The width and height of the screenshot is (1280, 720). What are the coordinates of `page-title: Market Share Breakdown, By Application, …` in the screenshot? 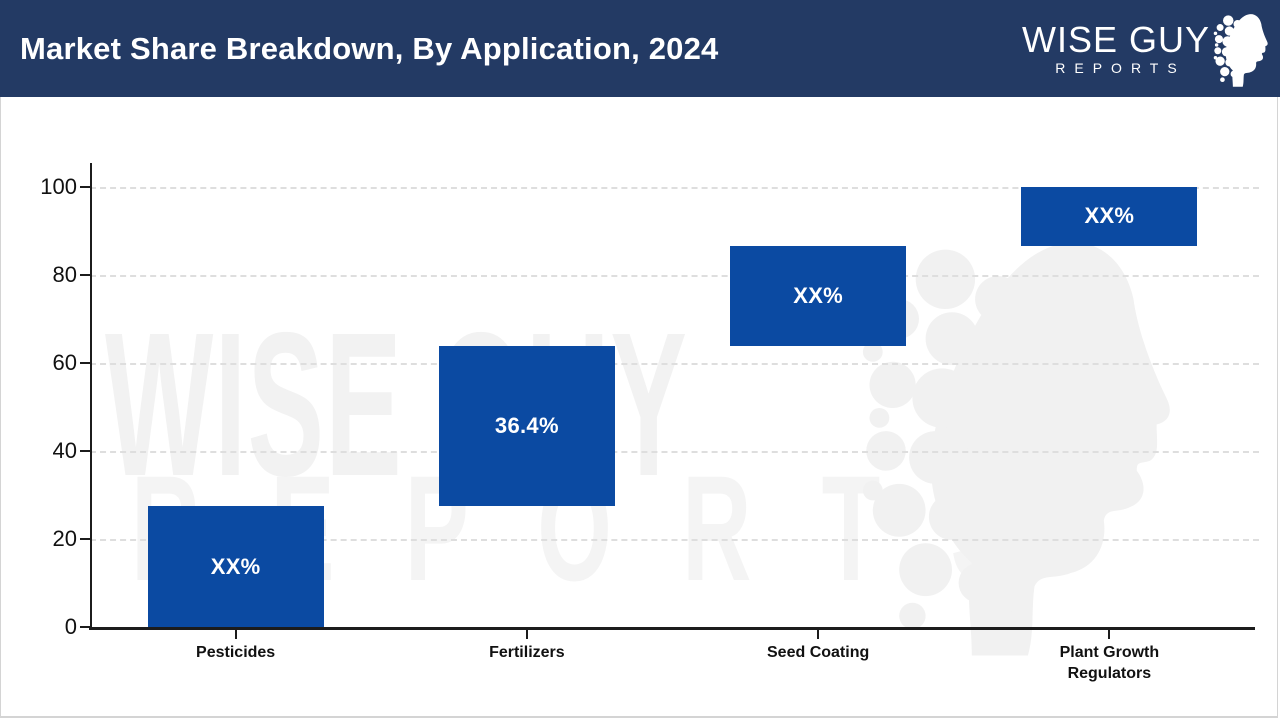 It's located at (369, 48).